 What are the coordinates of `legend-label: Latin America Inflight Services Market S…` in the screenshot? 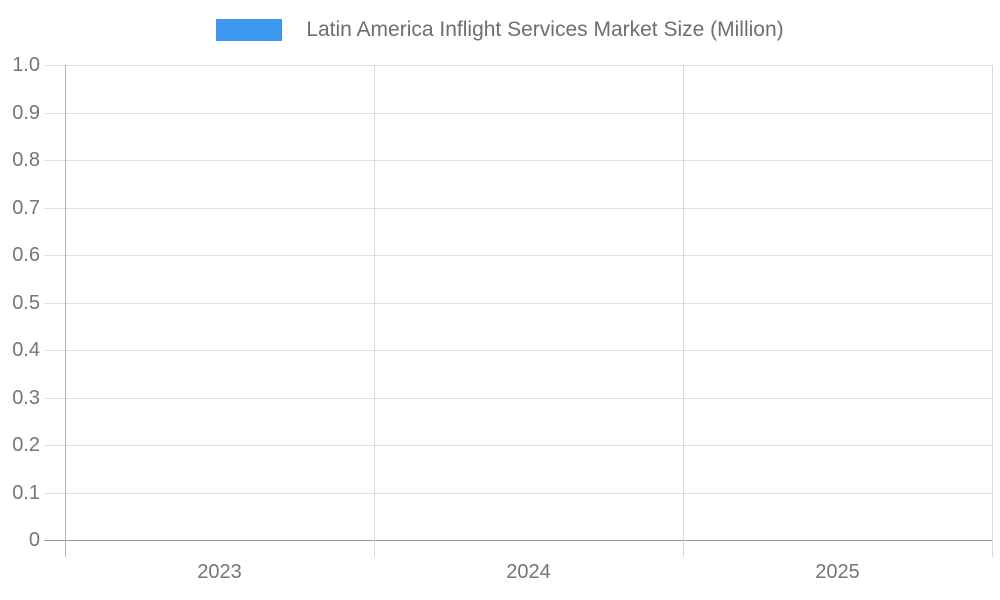 It's located at (545, 29).